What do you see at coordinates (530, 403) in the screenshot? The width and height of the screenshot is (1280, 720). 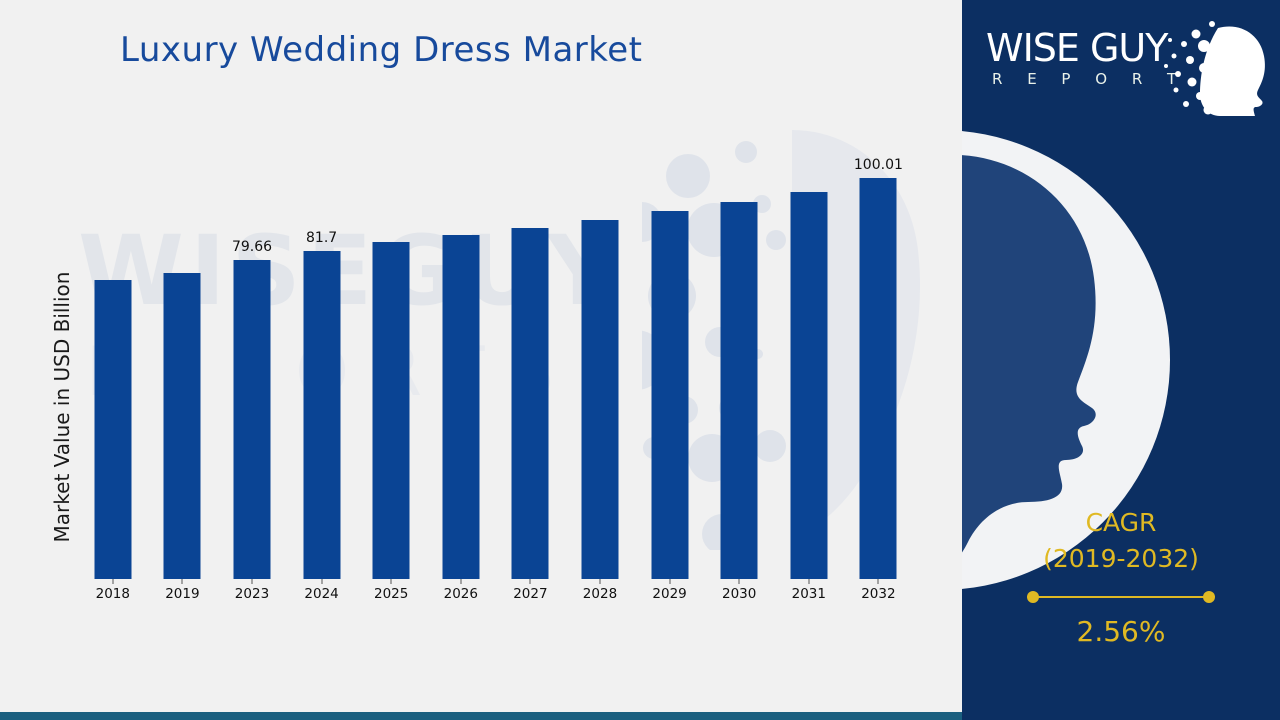 I see `bar-2027` at bounding box center [530, 403].